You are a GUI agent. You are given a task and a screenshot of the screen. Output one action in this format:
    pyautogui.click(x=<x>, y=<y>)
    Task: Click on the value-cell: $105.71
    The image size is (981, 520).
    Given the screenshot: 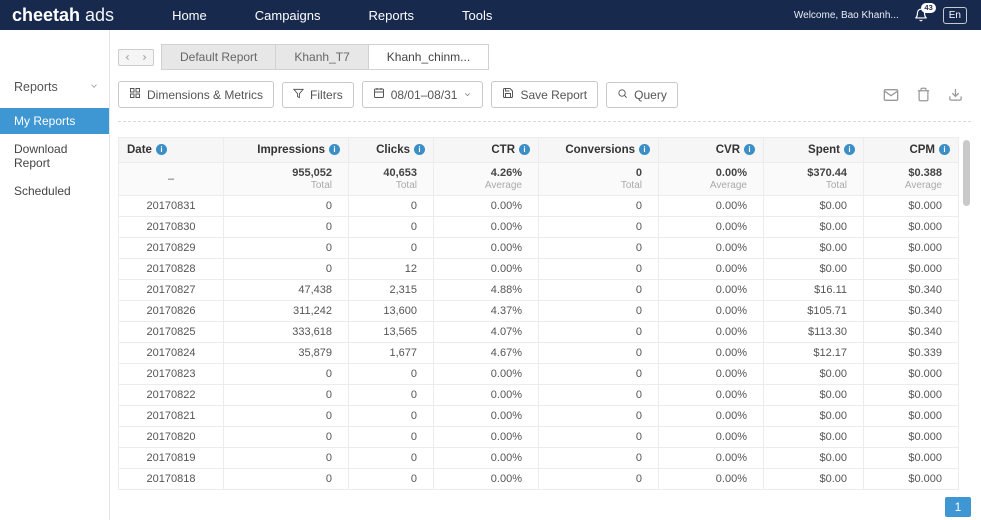 What is the action you would take?
    pyautogui.click(x=813, y=311)
    